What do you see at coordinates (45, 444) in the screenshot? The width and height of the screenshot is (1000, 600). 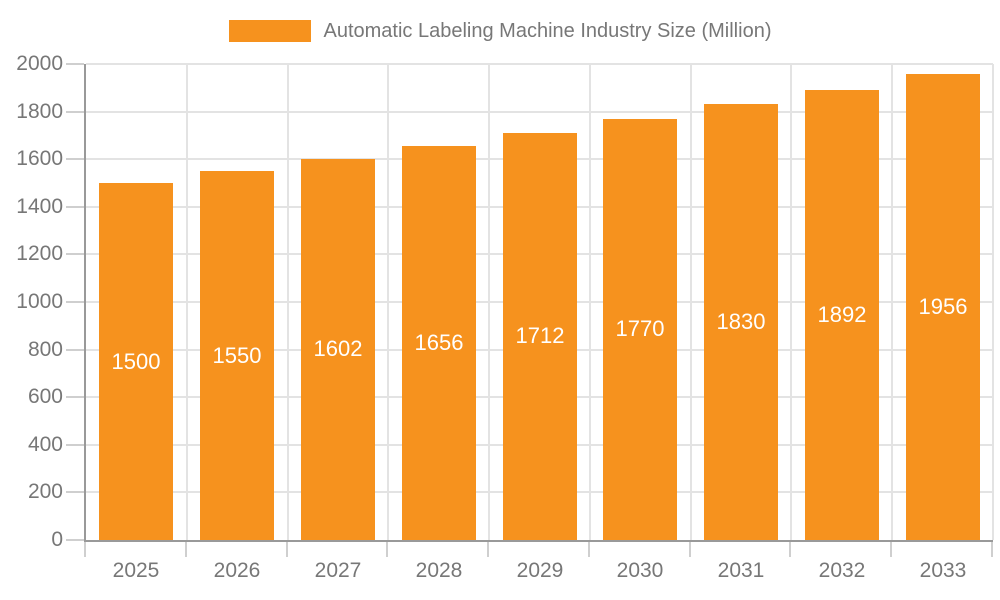 I see `y-tick-label: 400` at bounding box center [45, 444].